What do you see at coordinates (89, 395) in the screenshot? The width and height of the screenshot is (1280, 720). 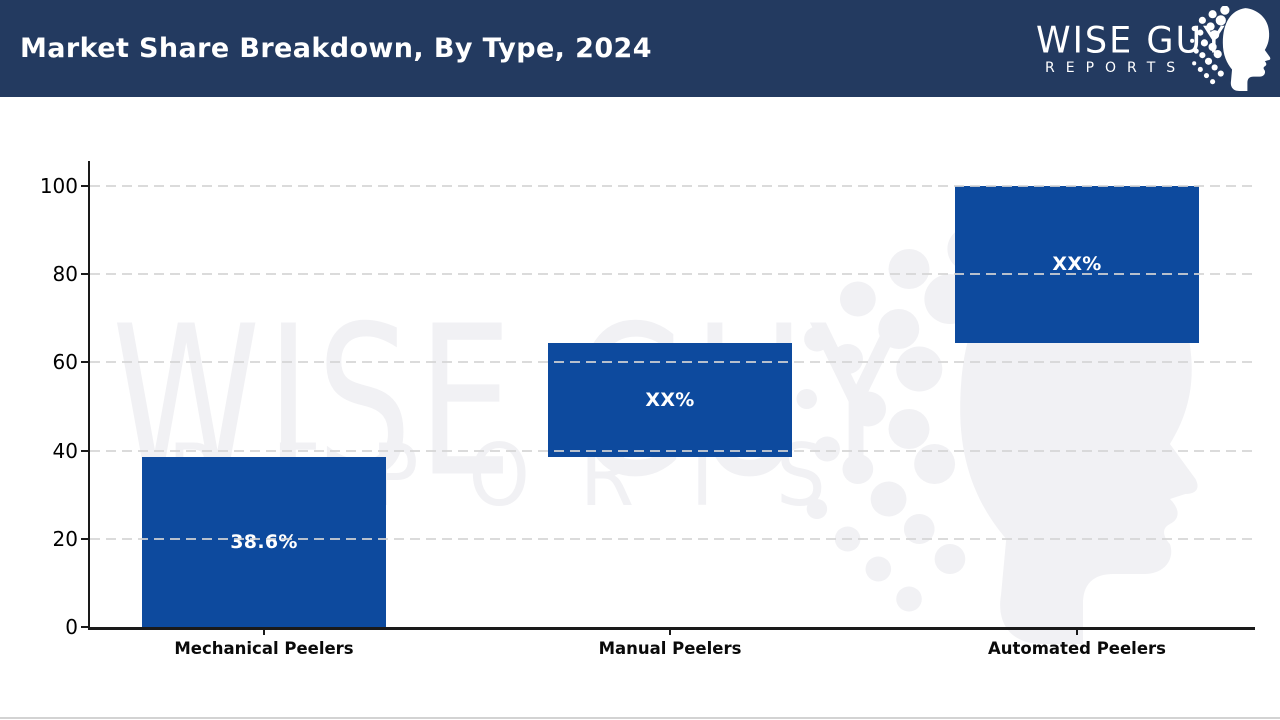 I see `y-axis-line` at bounding box center [89, 395].